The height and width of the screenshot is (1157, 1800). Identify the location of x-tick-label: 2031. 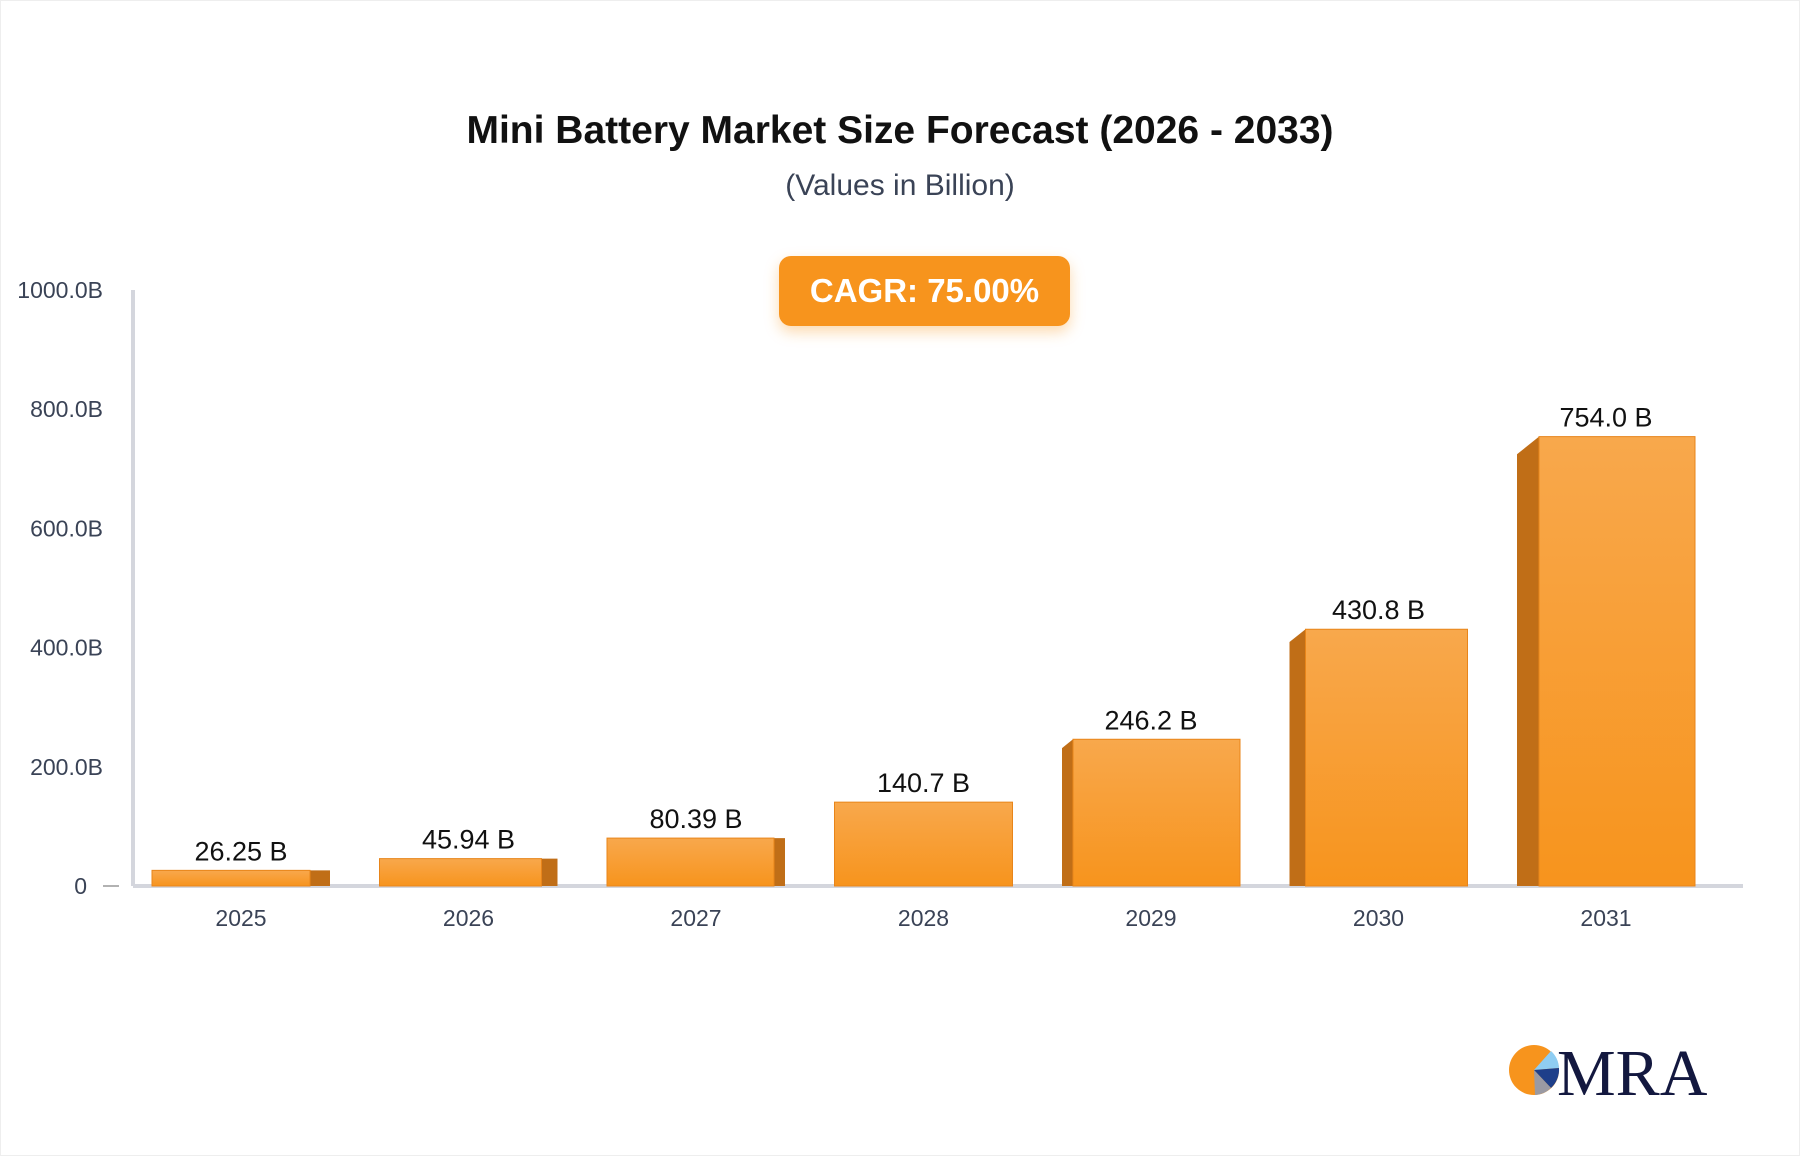
(1605, 918).